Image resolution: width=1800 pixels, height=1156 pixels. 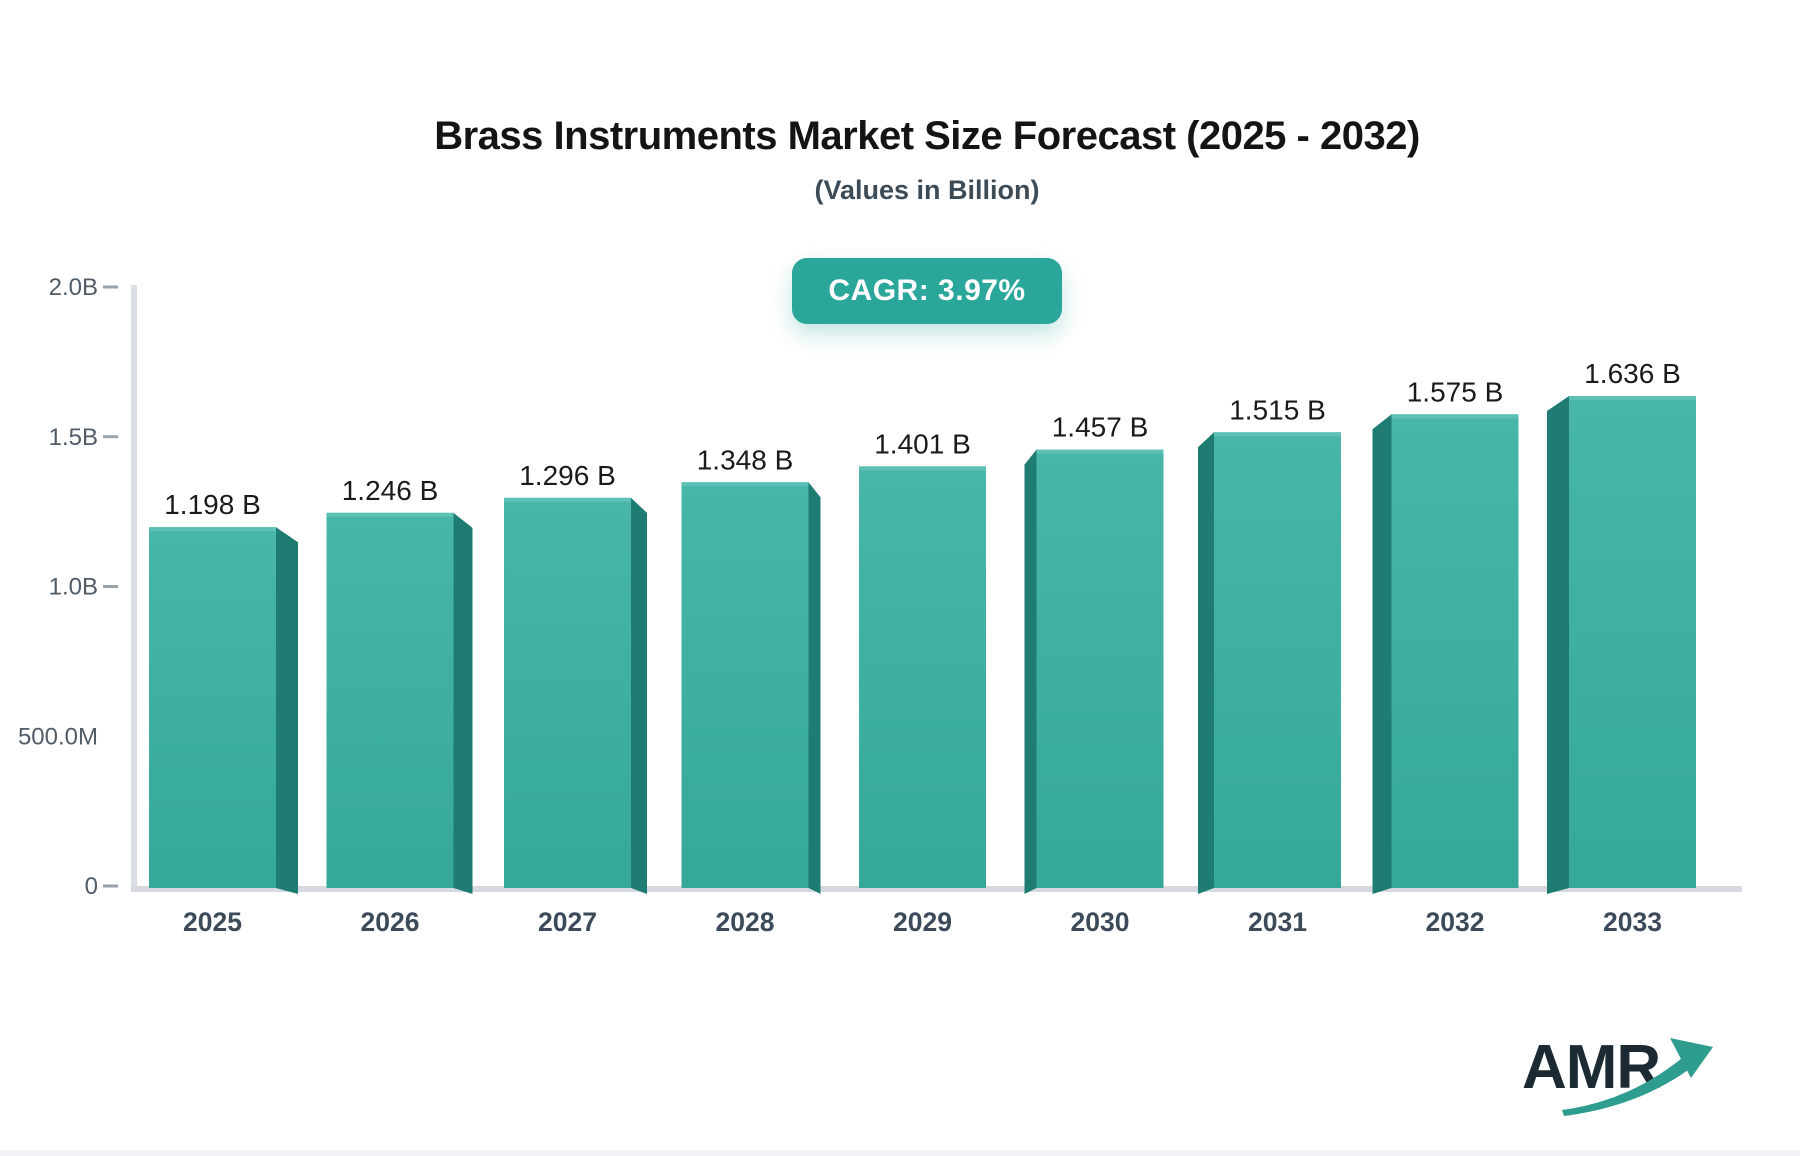 What do you see at coordinates (212, 922) in the screenshot?
I see `x-axis-label-2025: 2025` at bounding box center [212, 922].